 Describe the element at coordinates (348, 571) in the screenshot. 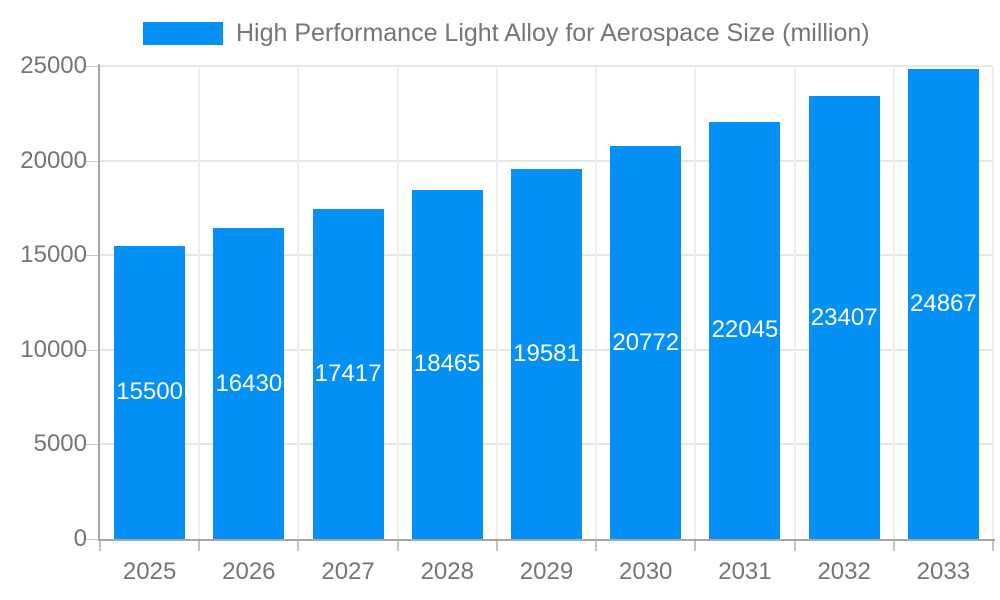

I see `x-axis-tick-label: 2027` at that location.